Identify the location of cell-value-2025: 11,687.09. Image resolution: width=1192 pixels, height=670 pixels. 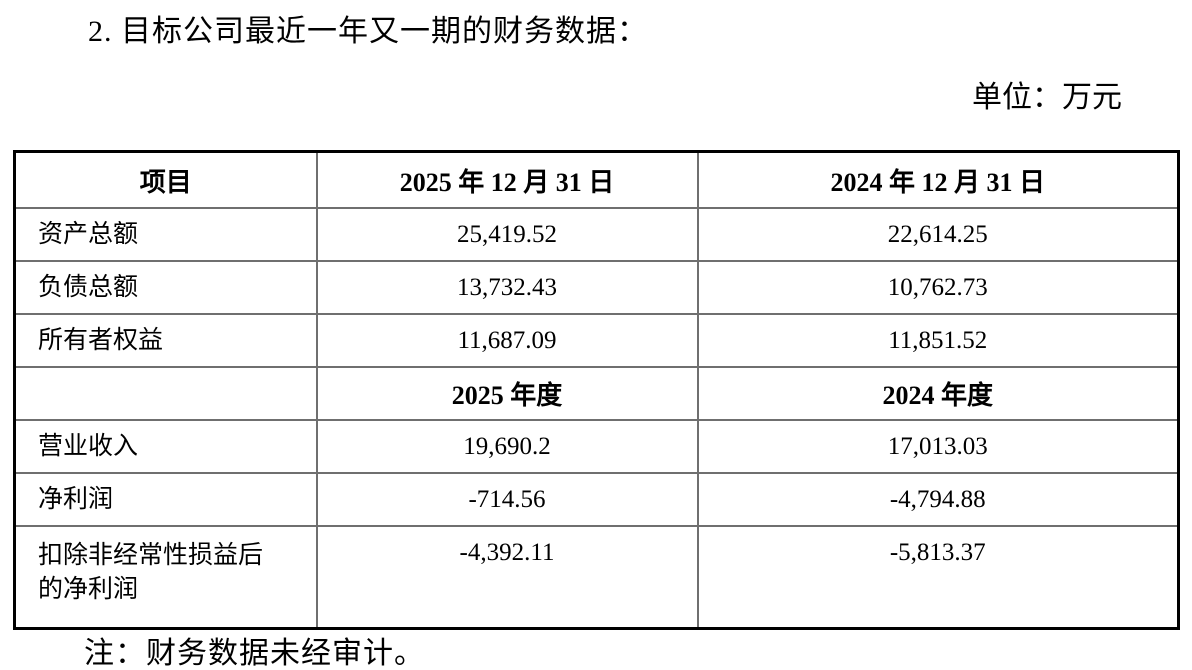
(507, 340).